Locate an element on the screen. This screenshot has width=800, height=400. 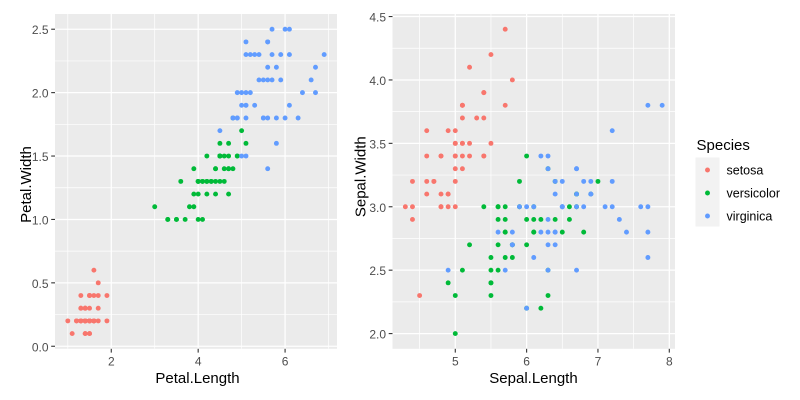
svg-text: 0.5 is located at coordinates (40, 284).